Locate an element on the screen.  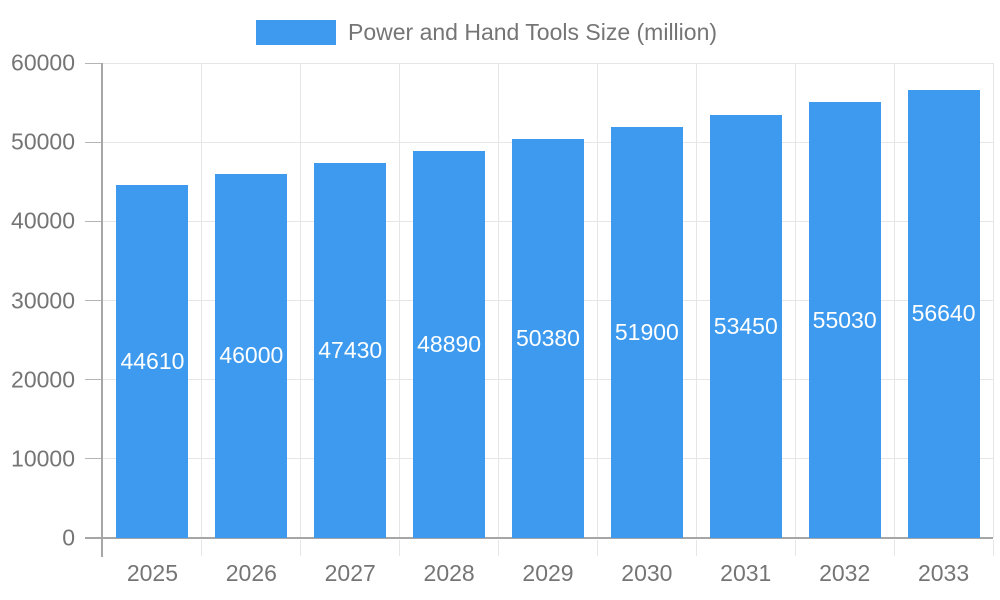
bar-value-label: 48890 is located at coordinates (449, 343).